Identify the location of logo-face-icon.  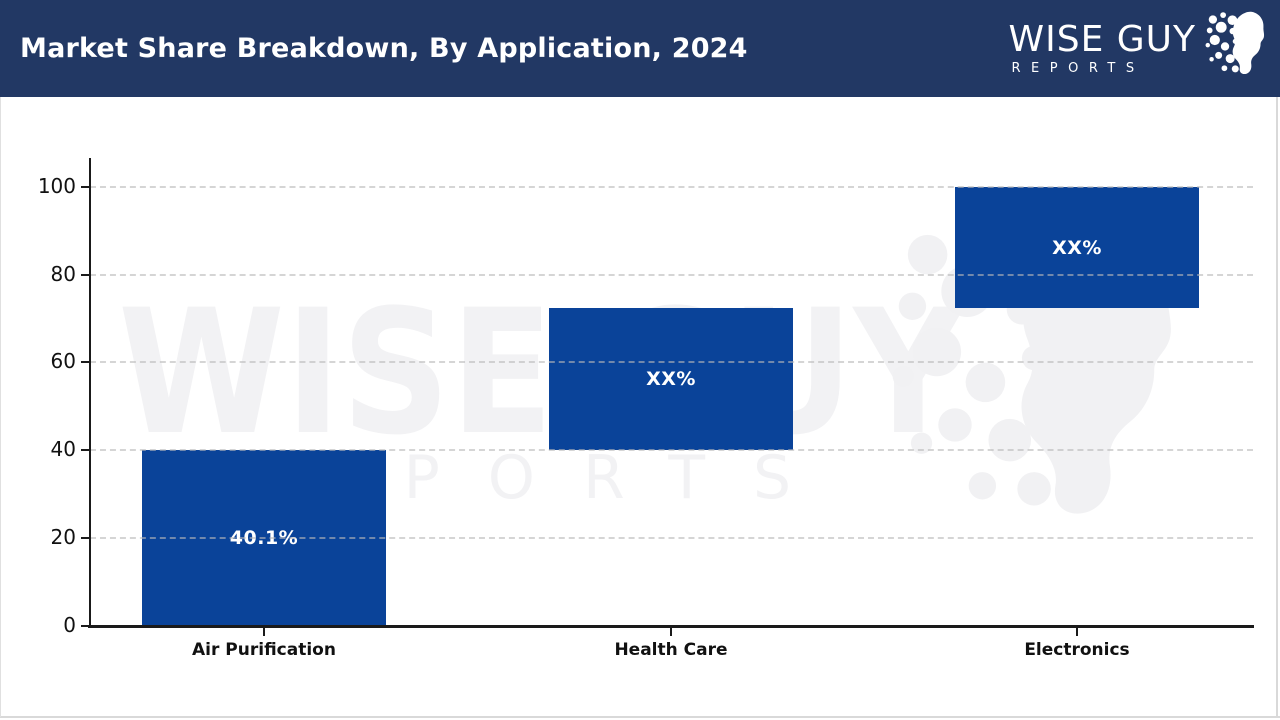
(1235, 42).